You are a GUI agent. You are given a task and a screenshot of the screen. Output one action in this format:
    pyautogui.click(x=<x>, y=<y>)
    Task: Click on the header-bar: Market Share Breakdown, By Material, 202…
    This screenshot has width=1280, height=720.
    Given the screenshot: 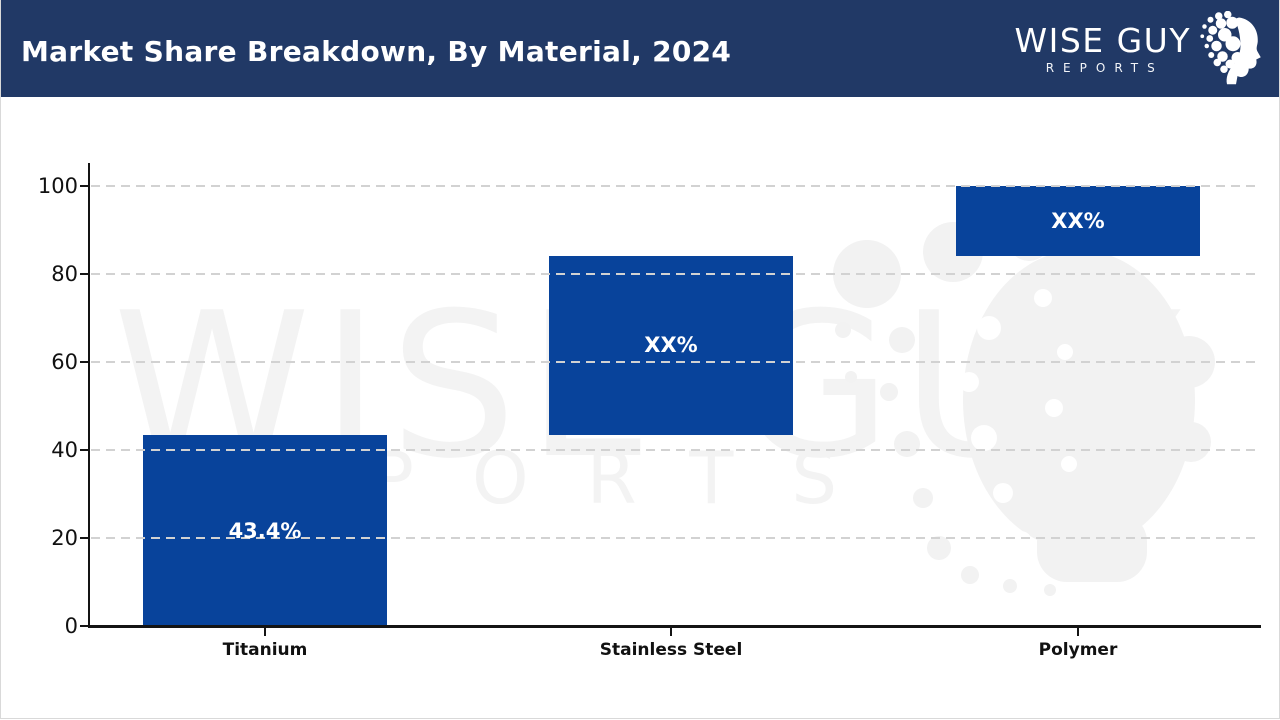 What is the action you would take?
    pyautogui.click(x=640, y=48)
    